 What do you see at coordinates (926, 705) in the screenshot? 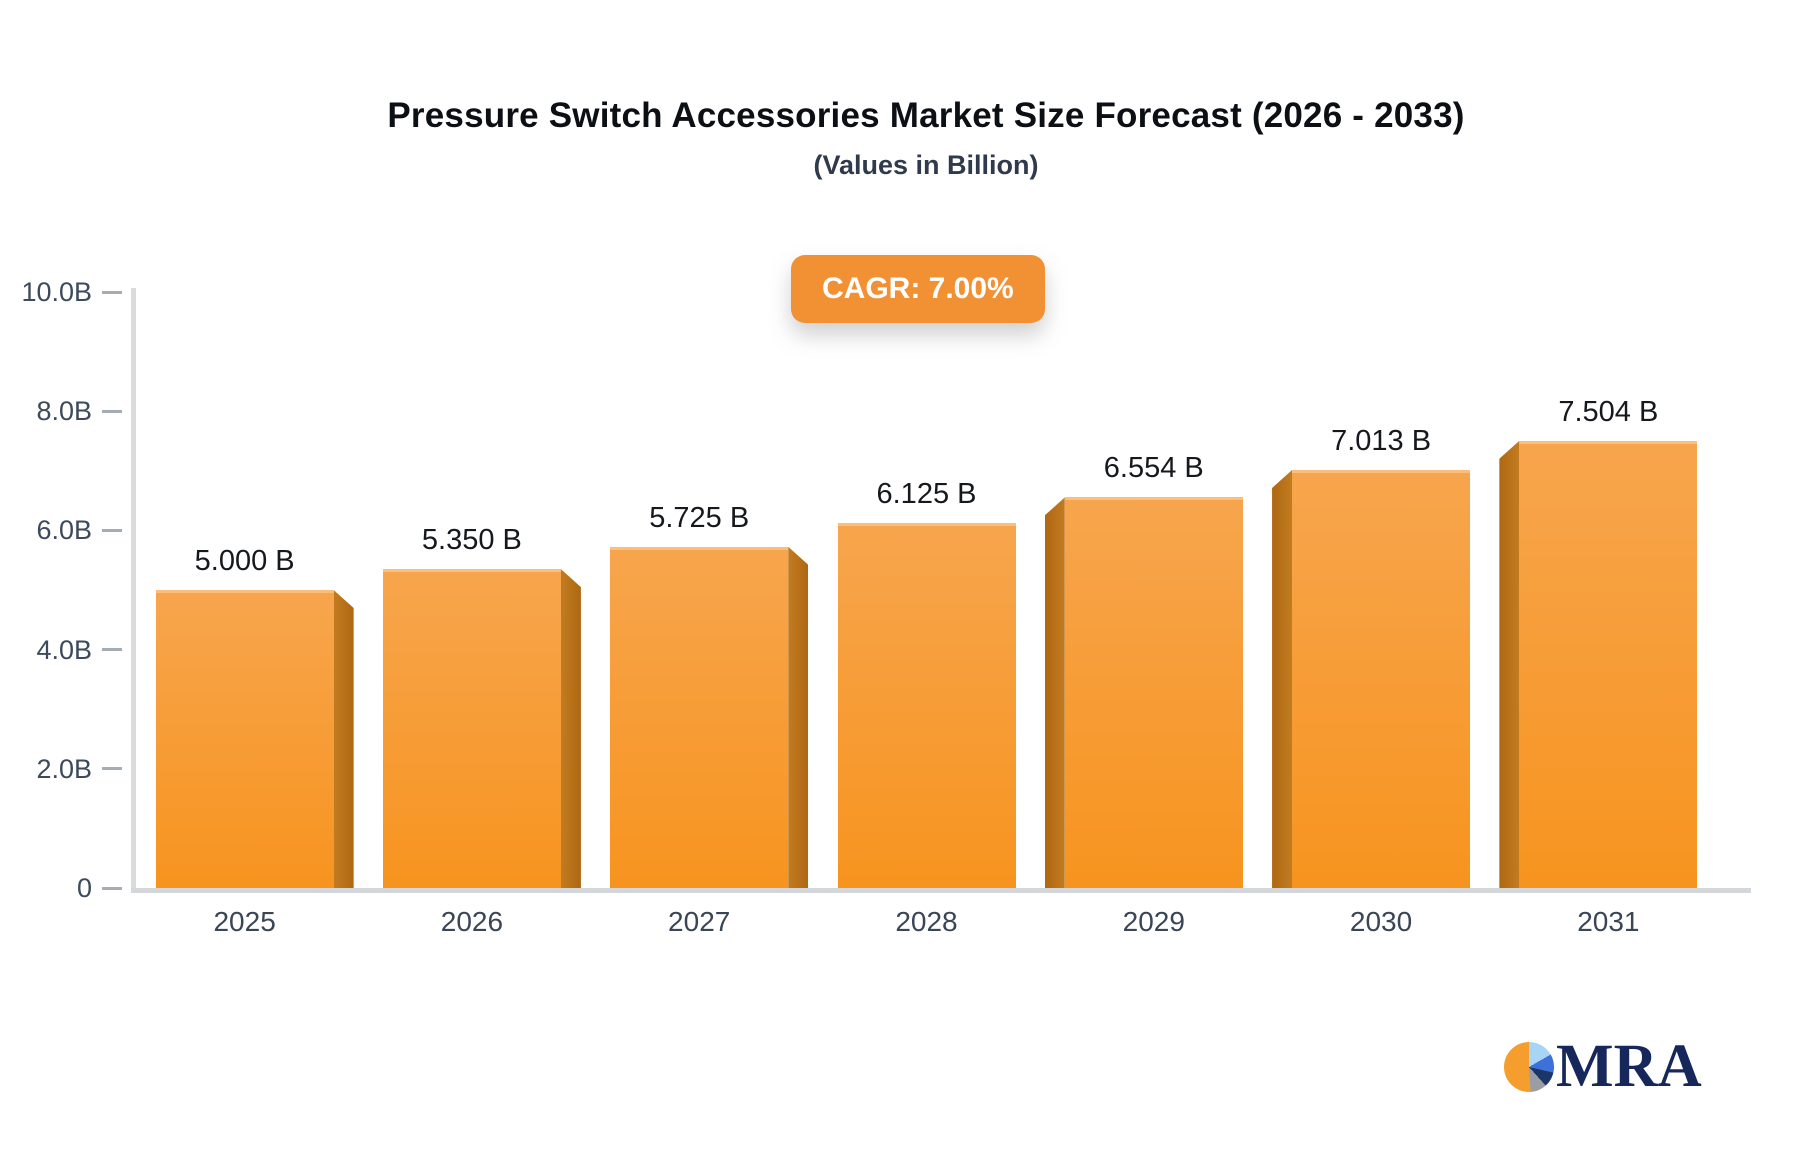
I see `bar-2028` at bounding box center [926, 705].